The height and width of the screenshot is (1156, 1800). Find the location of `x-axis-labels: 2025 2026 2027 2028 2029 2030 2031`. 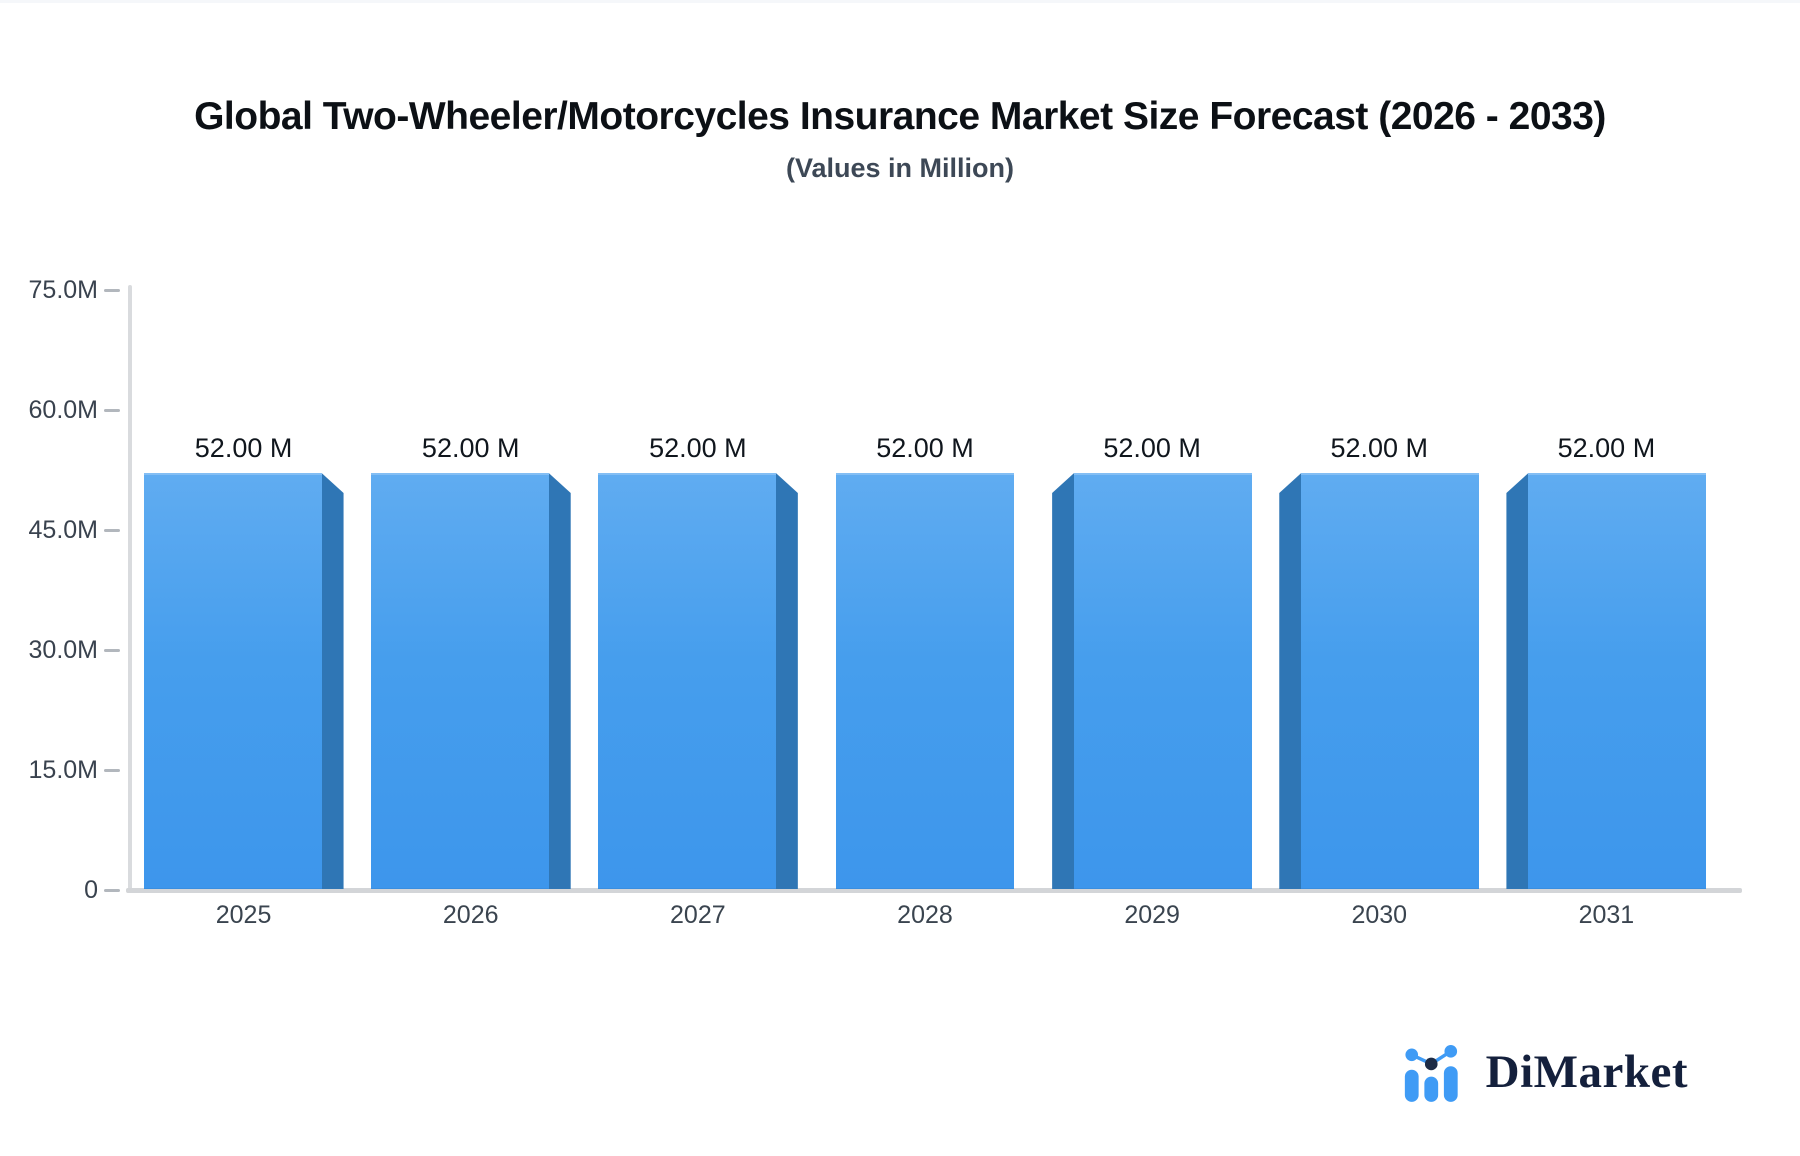

x-axis-labels: 2025 2026 2027 2028 2029 2030 2031 is located at coordinates (925, 915).